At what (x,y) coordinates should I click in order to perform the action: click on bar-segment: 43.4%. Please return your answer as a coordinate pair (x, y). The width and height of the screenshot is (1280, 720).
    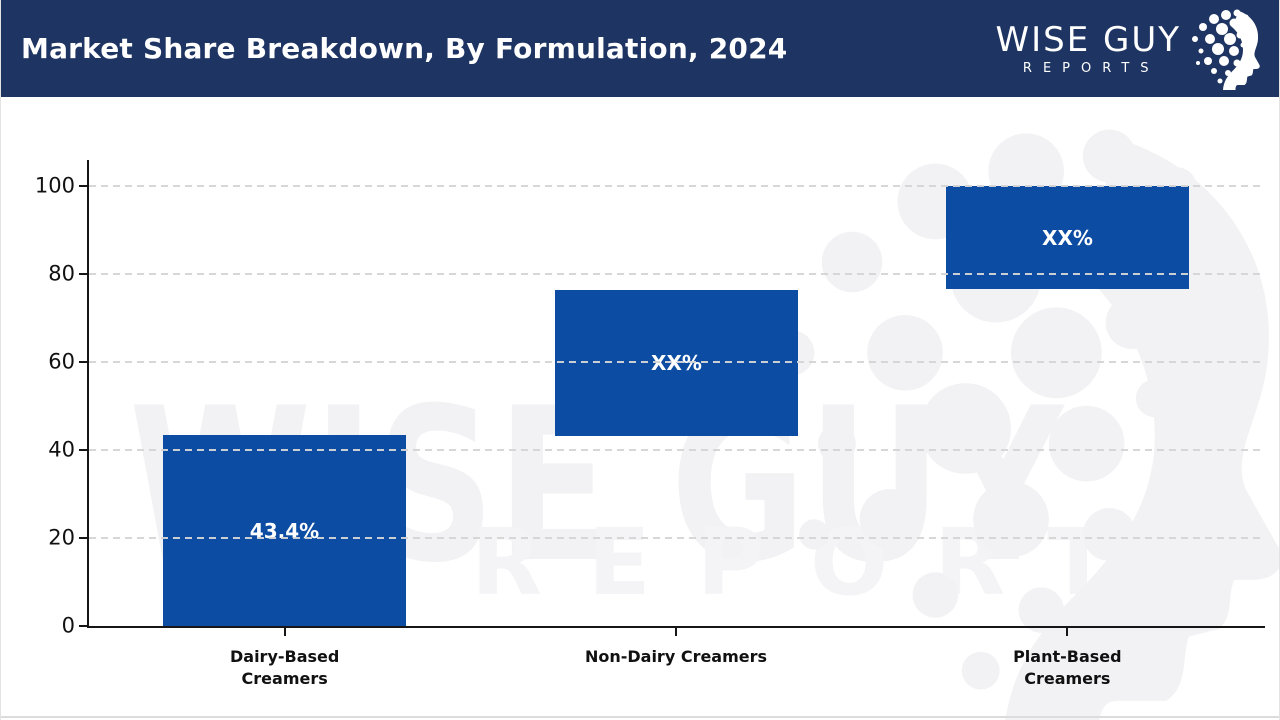
    Looking at the image, I should click on (284, 530).